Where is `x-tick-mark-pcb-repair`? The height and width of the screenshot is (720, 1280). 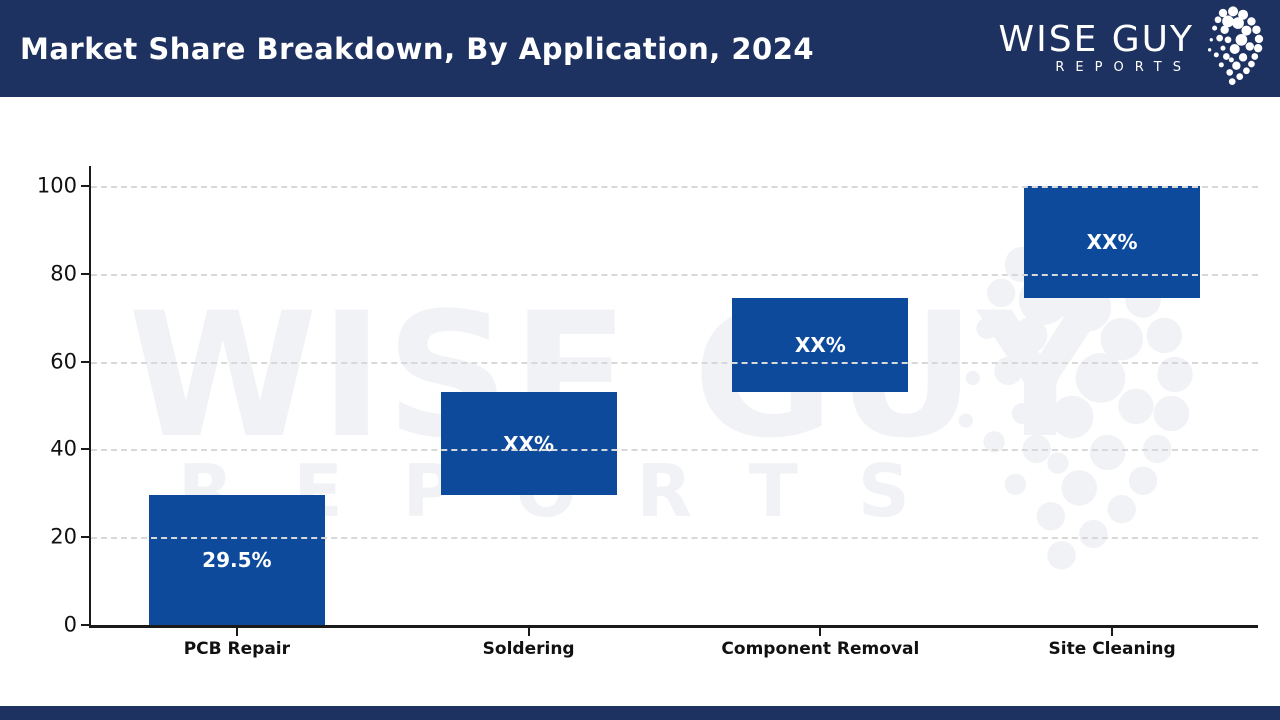 x-tick-mark-pcb-repair is located at coordinates (236, 632).